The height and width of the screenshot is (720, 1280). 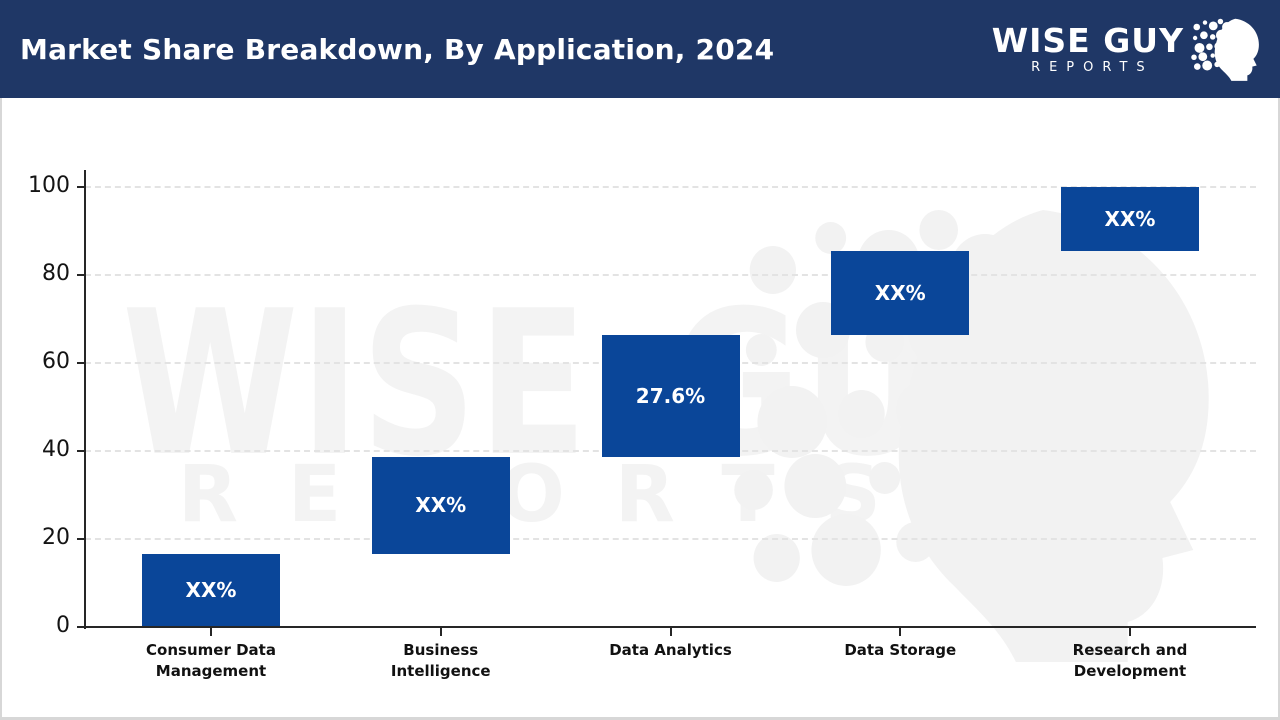 What do you see at coordinates (670, 627) in the screenshot?
I see `x-axis-line` at bounding box center [670, 627].